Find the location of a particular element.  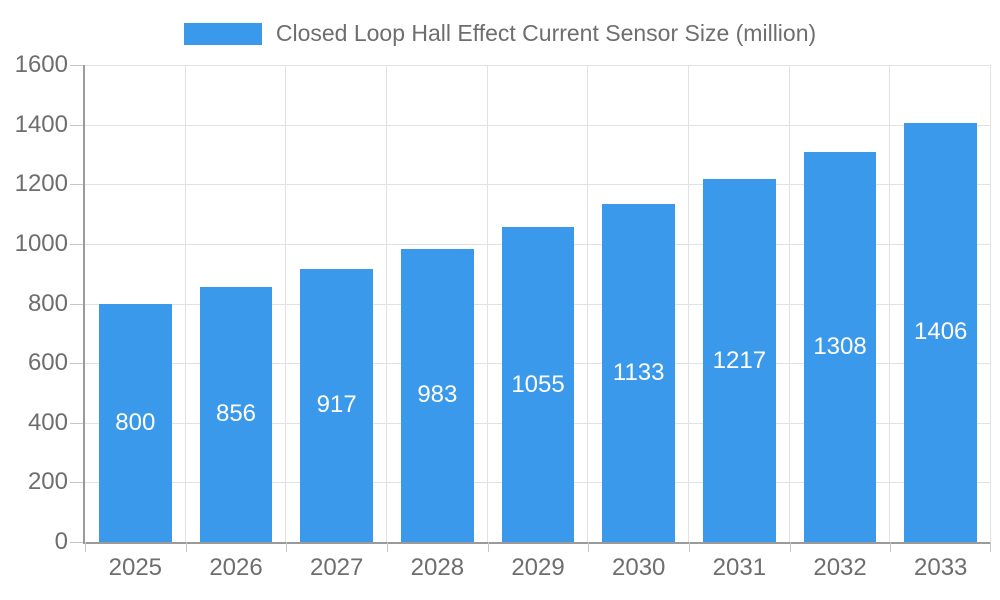

x-tick-label: 2028 is located at coordinates (437, 567).